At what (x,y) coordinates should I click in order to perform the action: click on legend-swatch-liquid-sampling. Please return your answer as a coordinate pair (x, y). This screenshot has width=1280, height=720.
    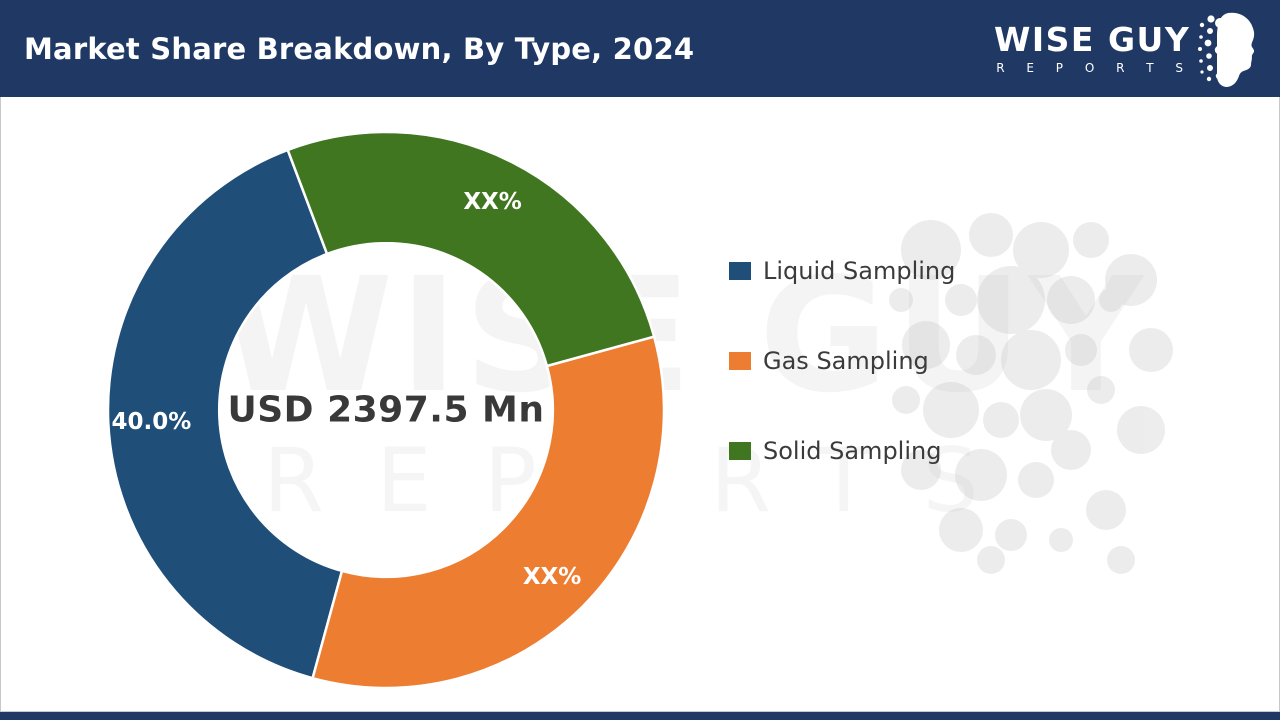
    Looking at the image, I should click on (740, 271).